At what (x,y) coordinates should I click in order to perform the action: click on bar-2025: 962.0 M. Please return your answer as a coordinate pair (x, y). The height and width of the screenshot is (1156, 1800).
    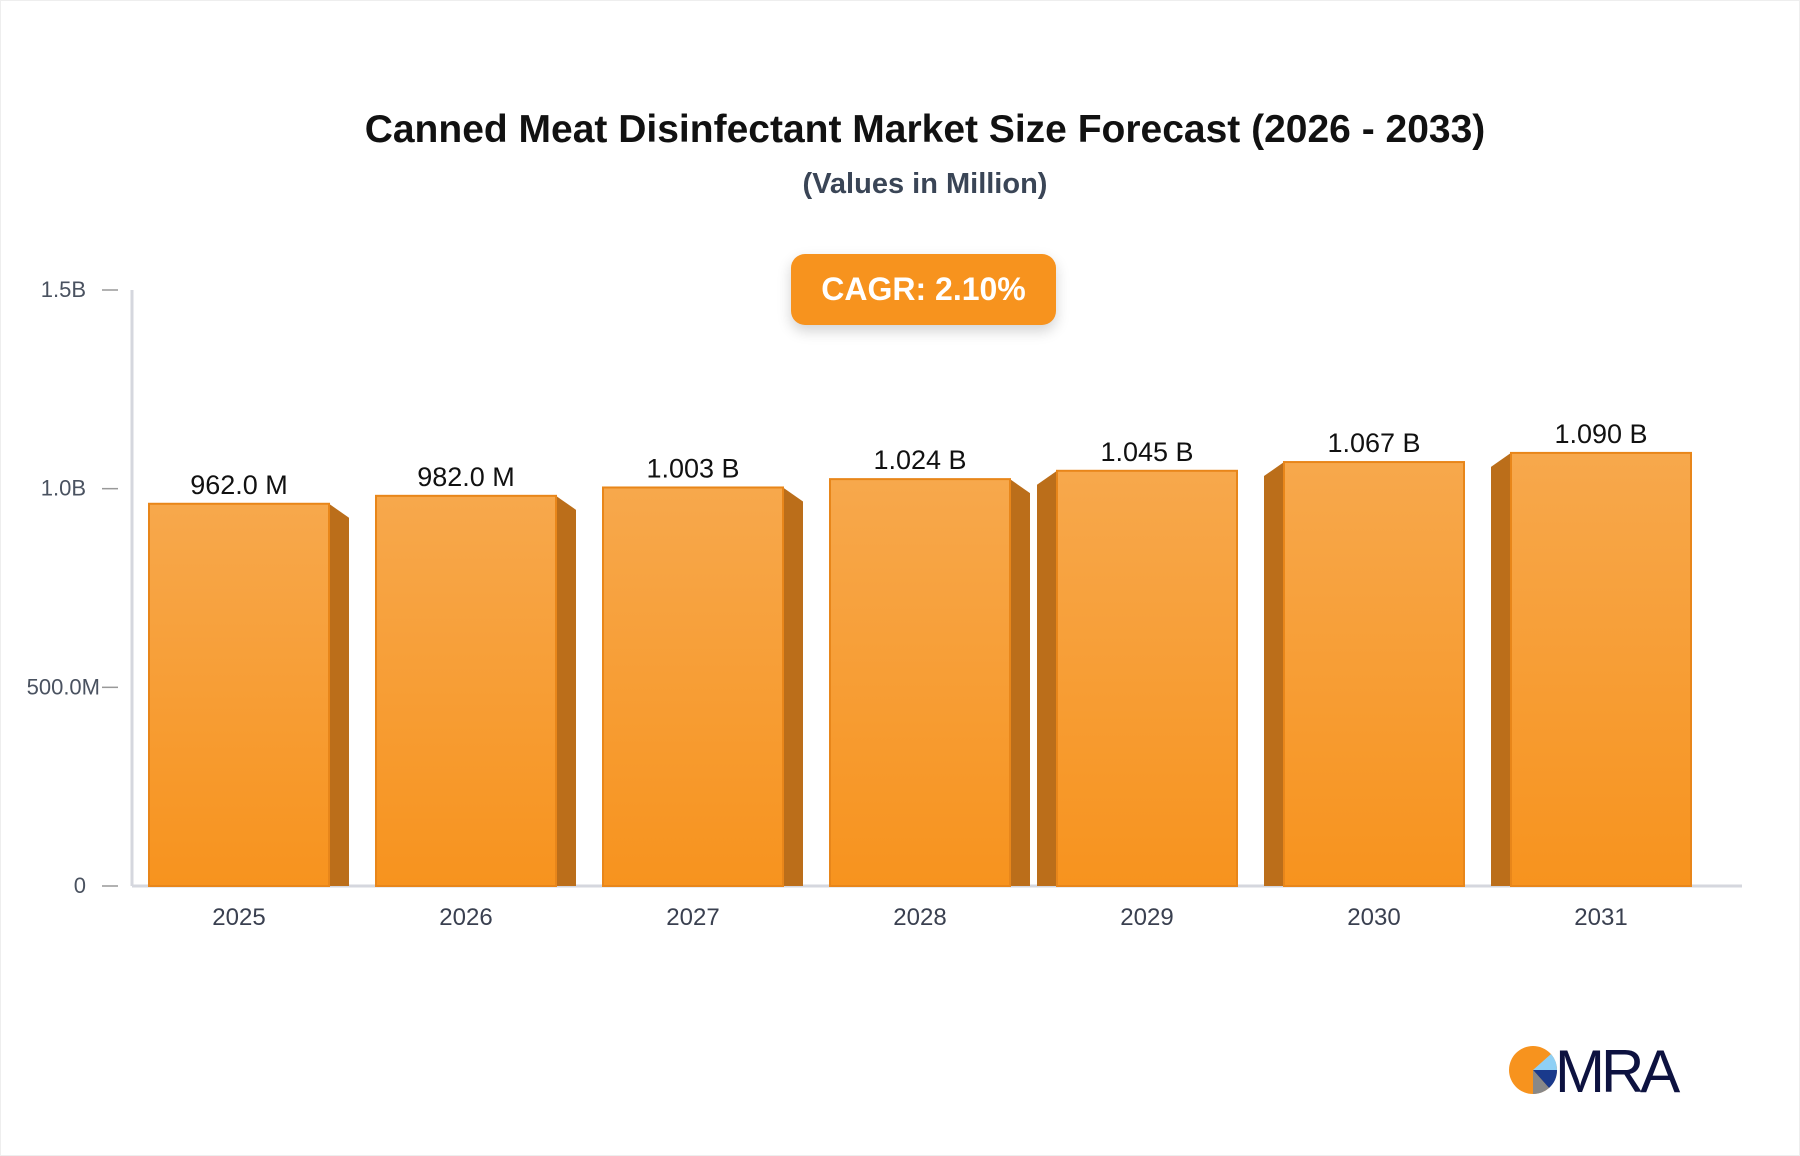
    Looking at the image, I should click on (248, 678).